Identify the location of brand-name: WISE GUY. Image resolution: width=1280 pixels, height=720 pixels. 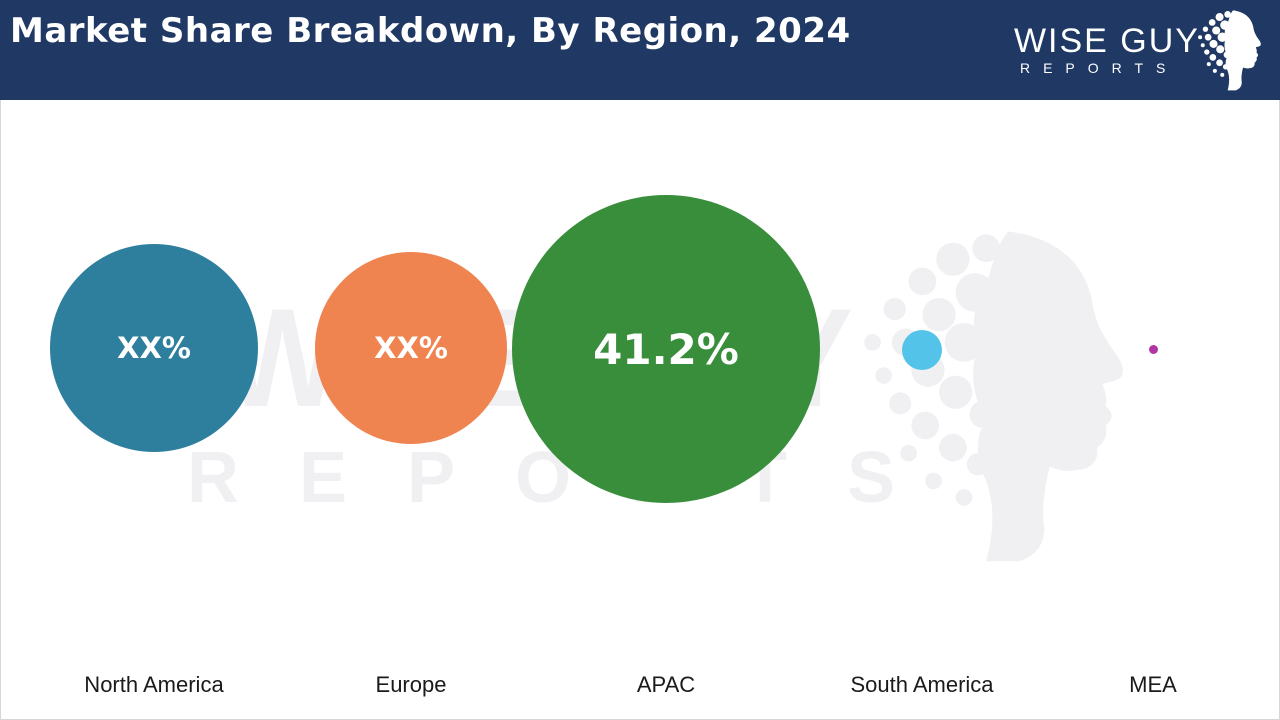
(1106, 41).